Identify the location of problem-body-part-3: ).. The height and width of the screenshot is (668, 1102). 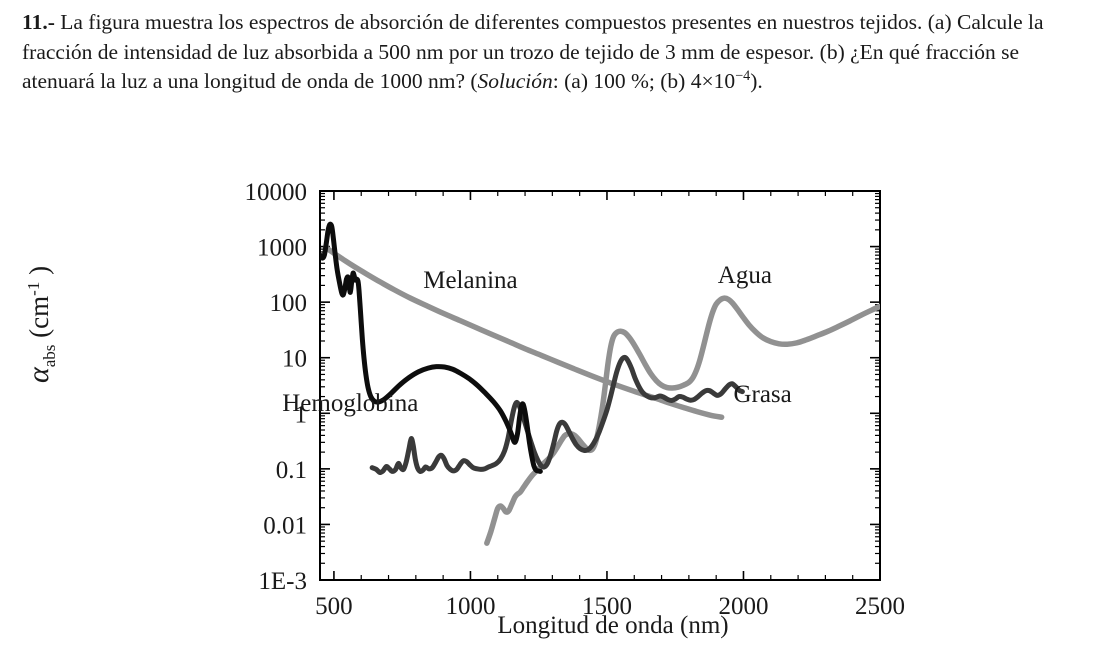
(756, 81).